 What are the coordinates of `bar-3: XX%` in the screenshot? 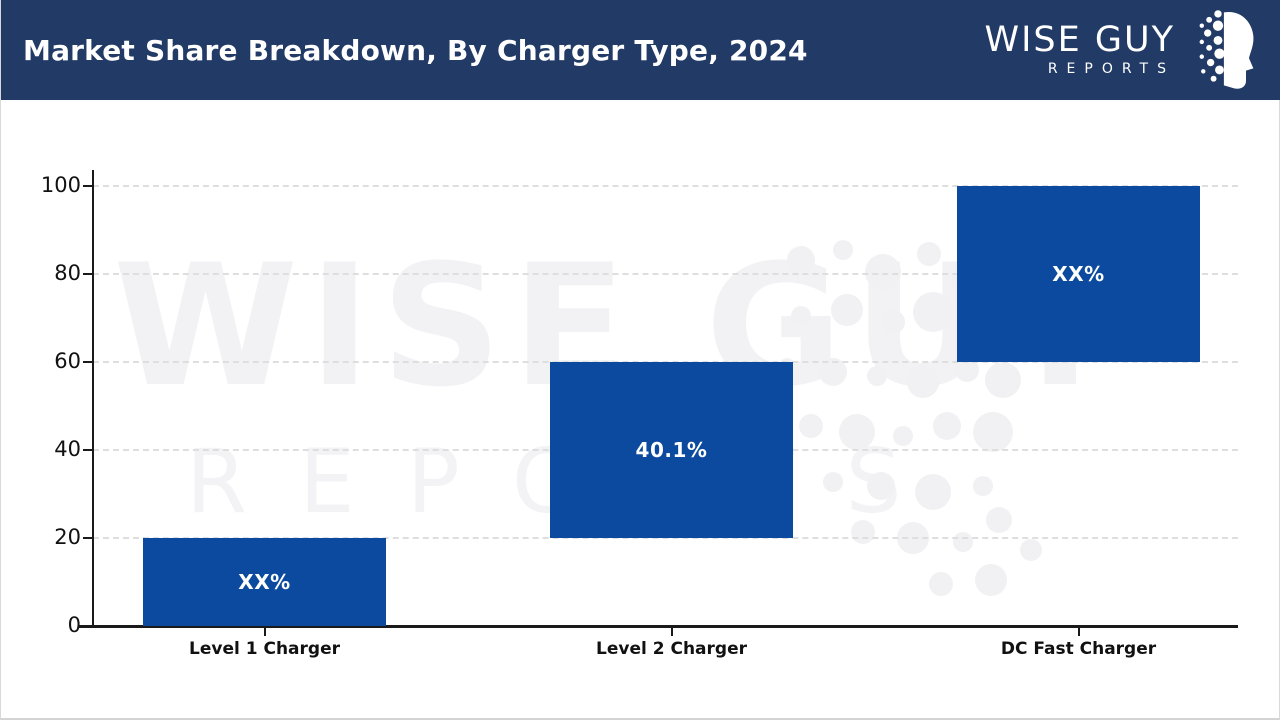 It's located at (1078, 274).